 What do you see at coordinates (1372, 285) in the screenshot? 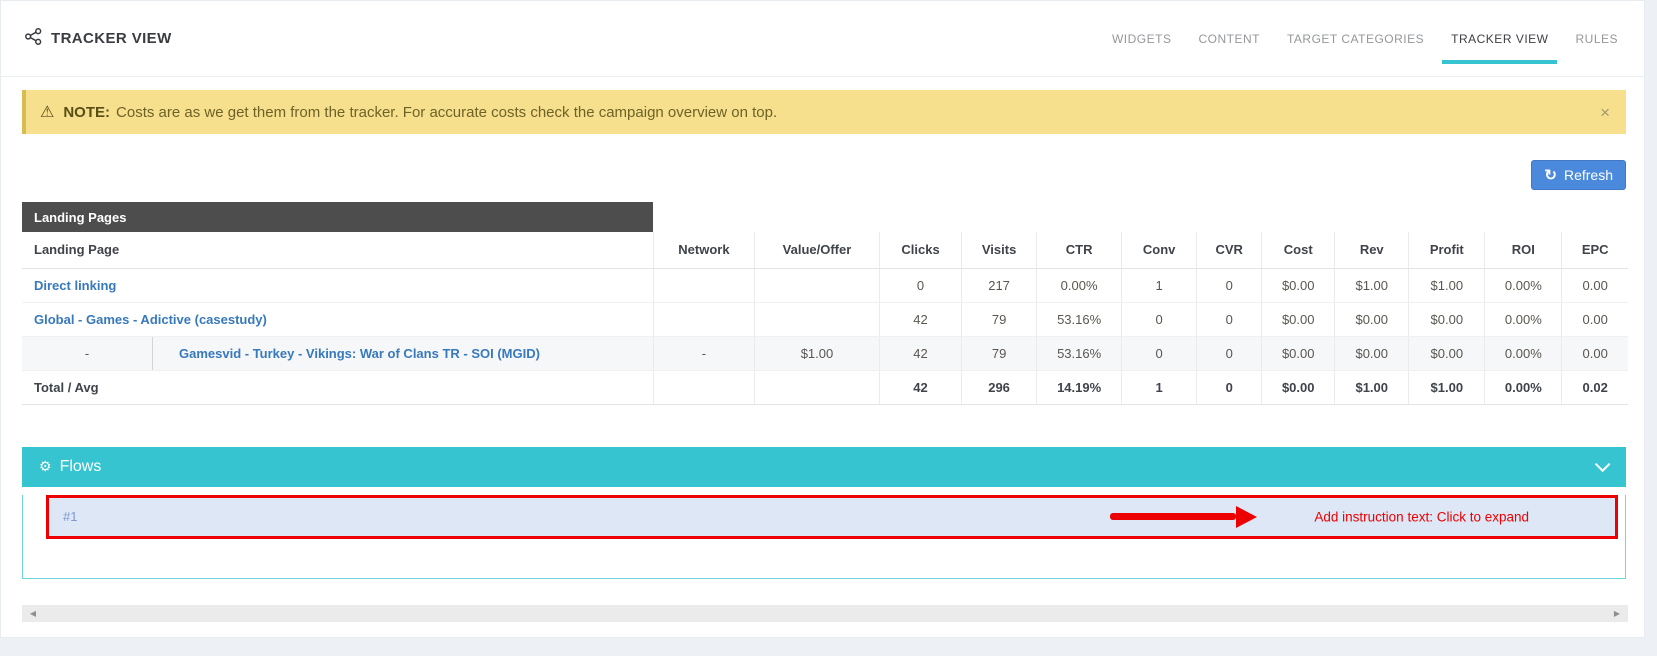
I see `cell-rev: $1.00` at bounding box center [1372, 285].